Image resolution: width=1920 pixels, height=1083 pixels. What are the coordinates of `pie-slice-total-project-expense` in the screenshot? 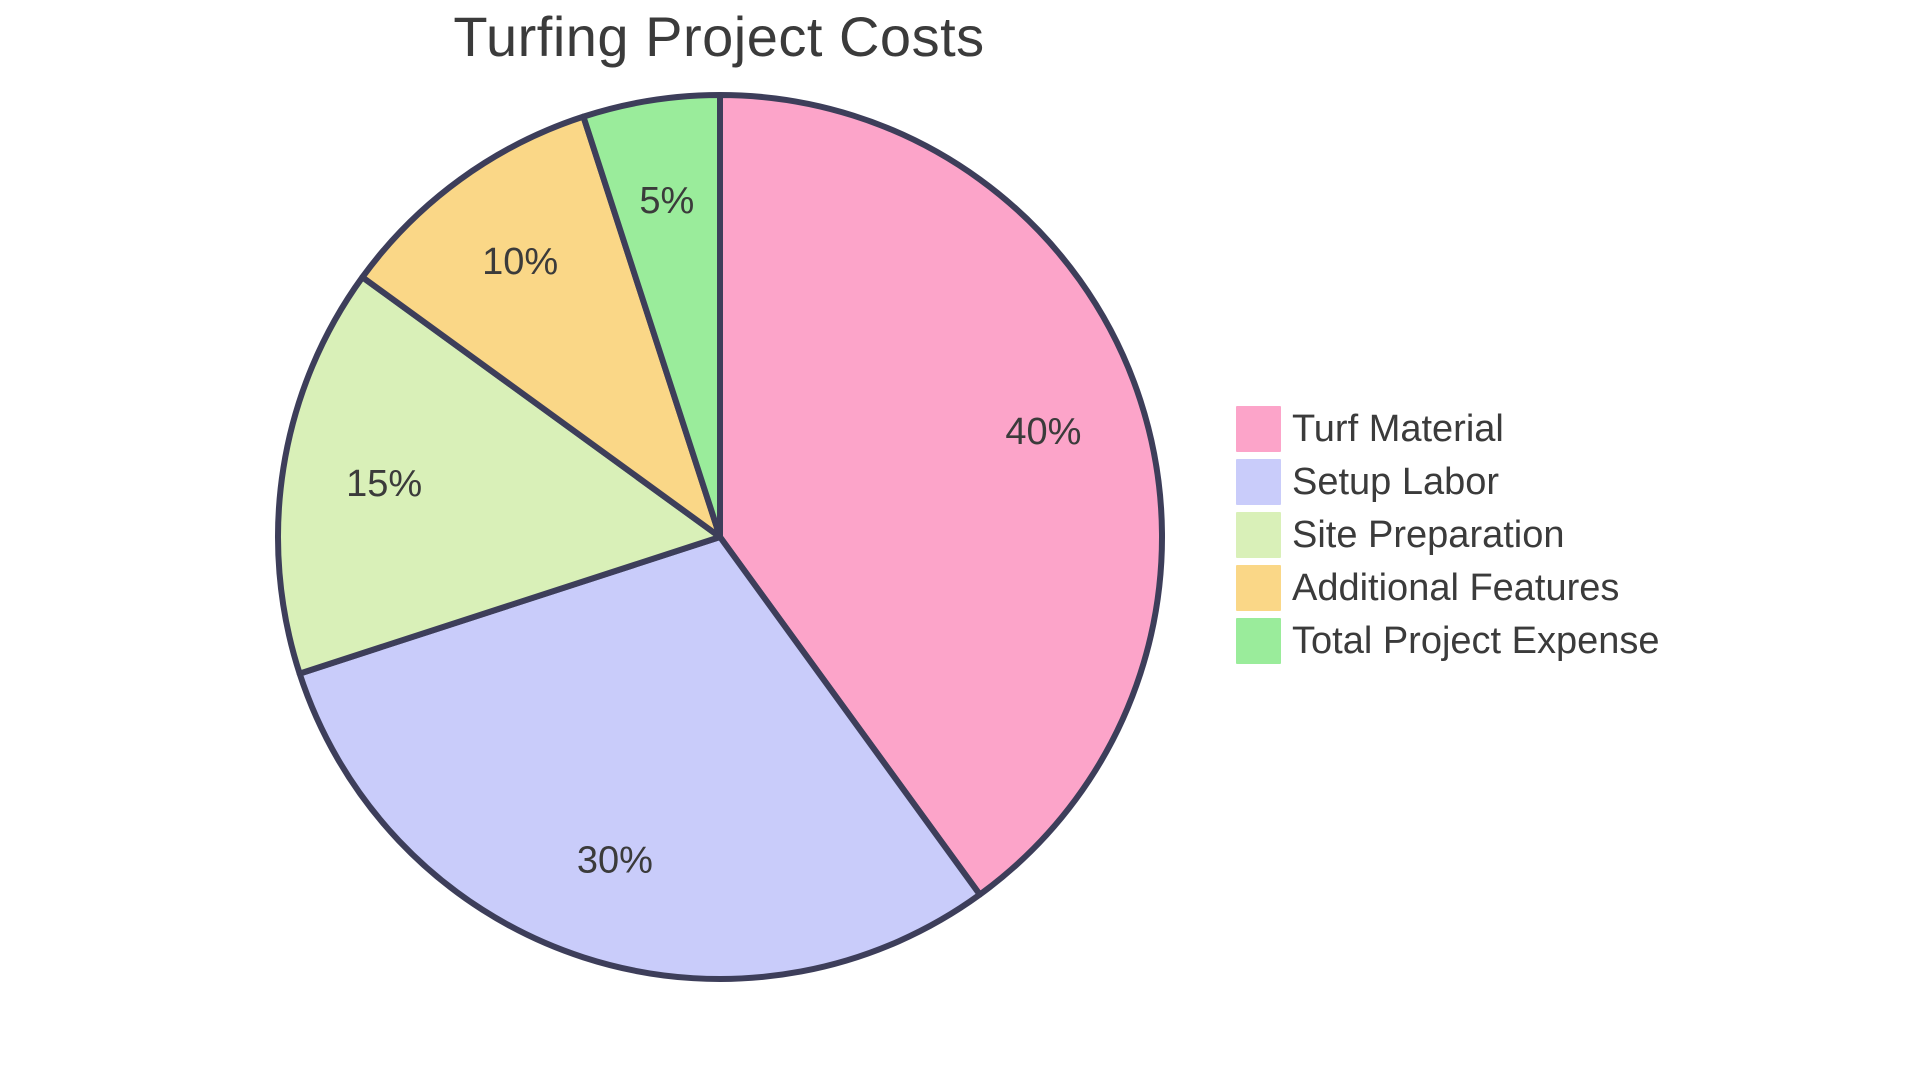 It's located at (651, 316).